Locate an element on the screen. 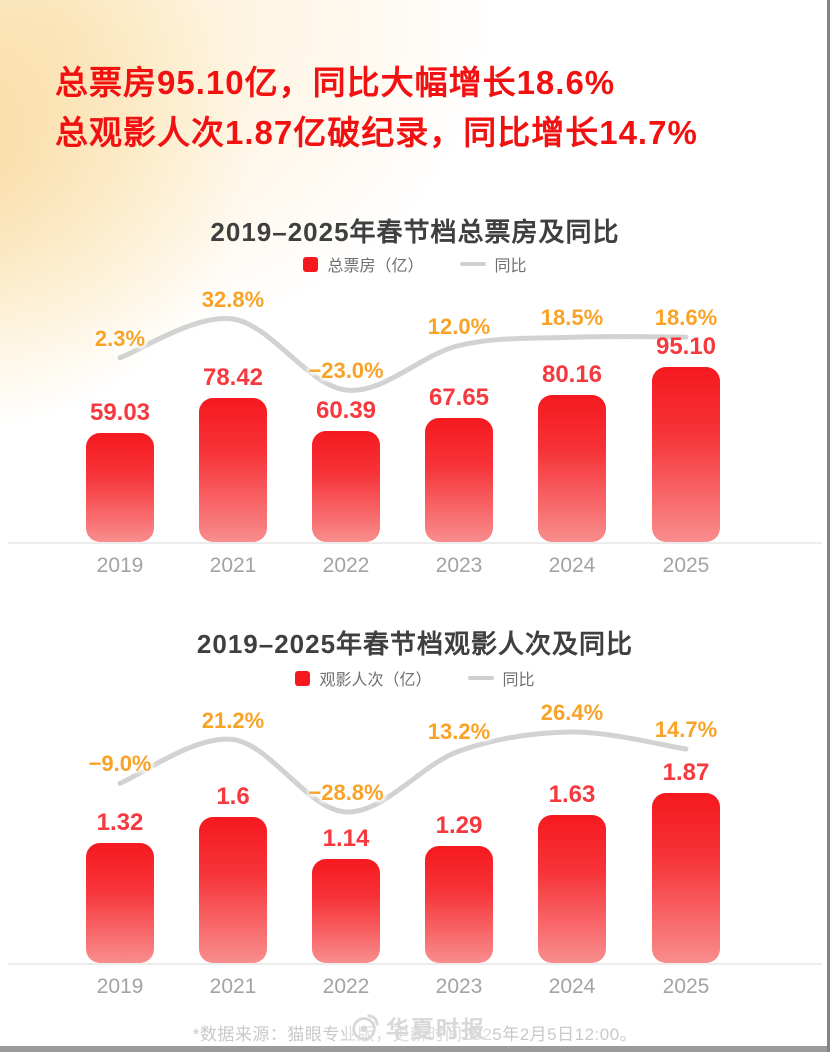  bar-value-label-2024: 1.63 is located at coordinates (572, 794).